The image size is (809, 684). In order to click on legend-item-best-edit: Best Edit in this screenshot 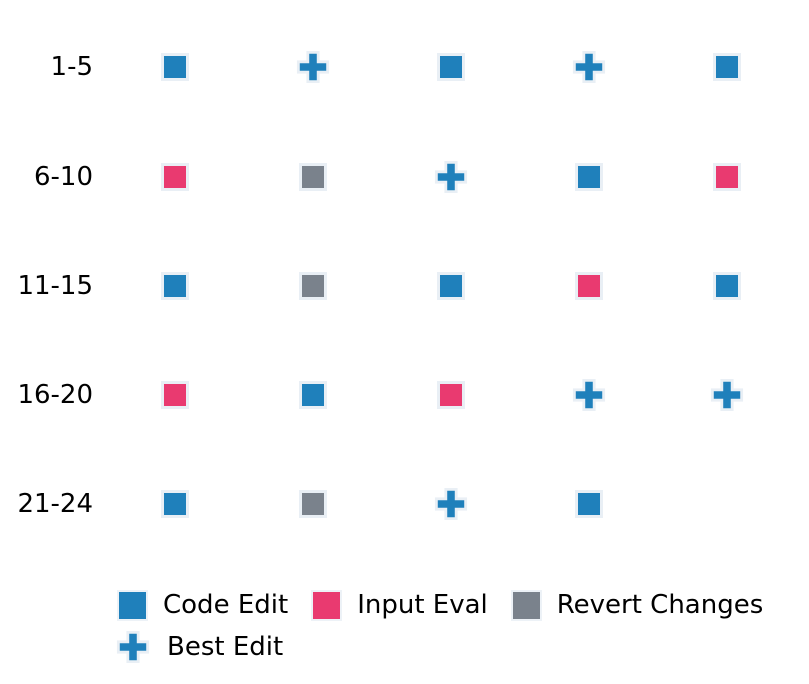, I will do `click(199, 647)`.